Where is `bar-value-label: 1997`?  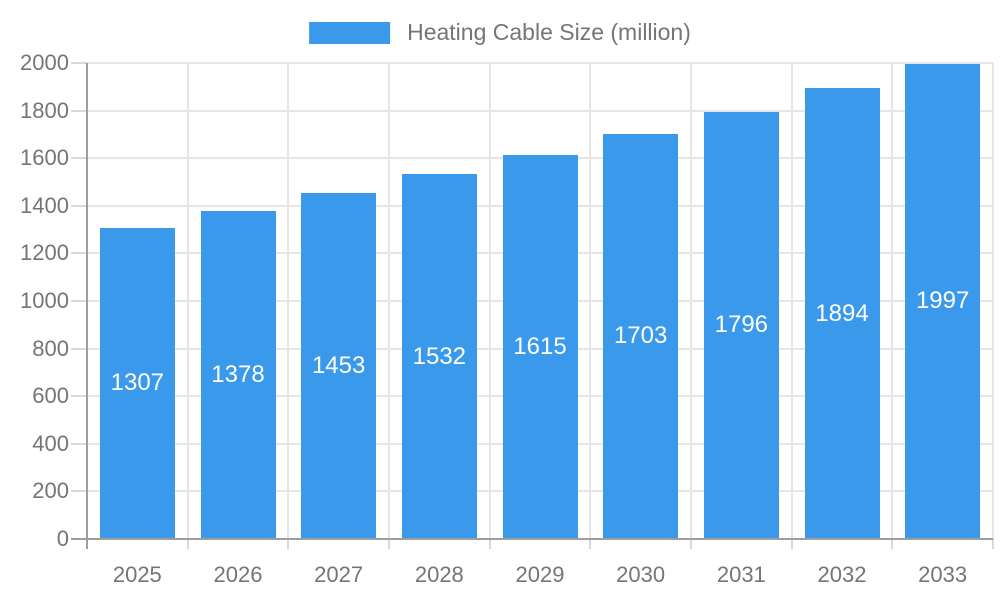 bar-value-label: 1997 is located at coordinates (942, 301).